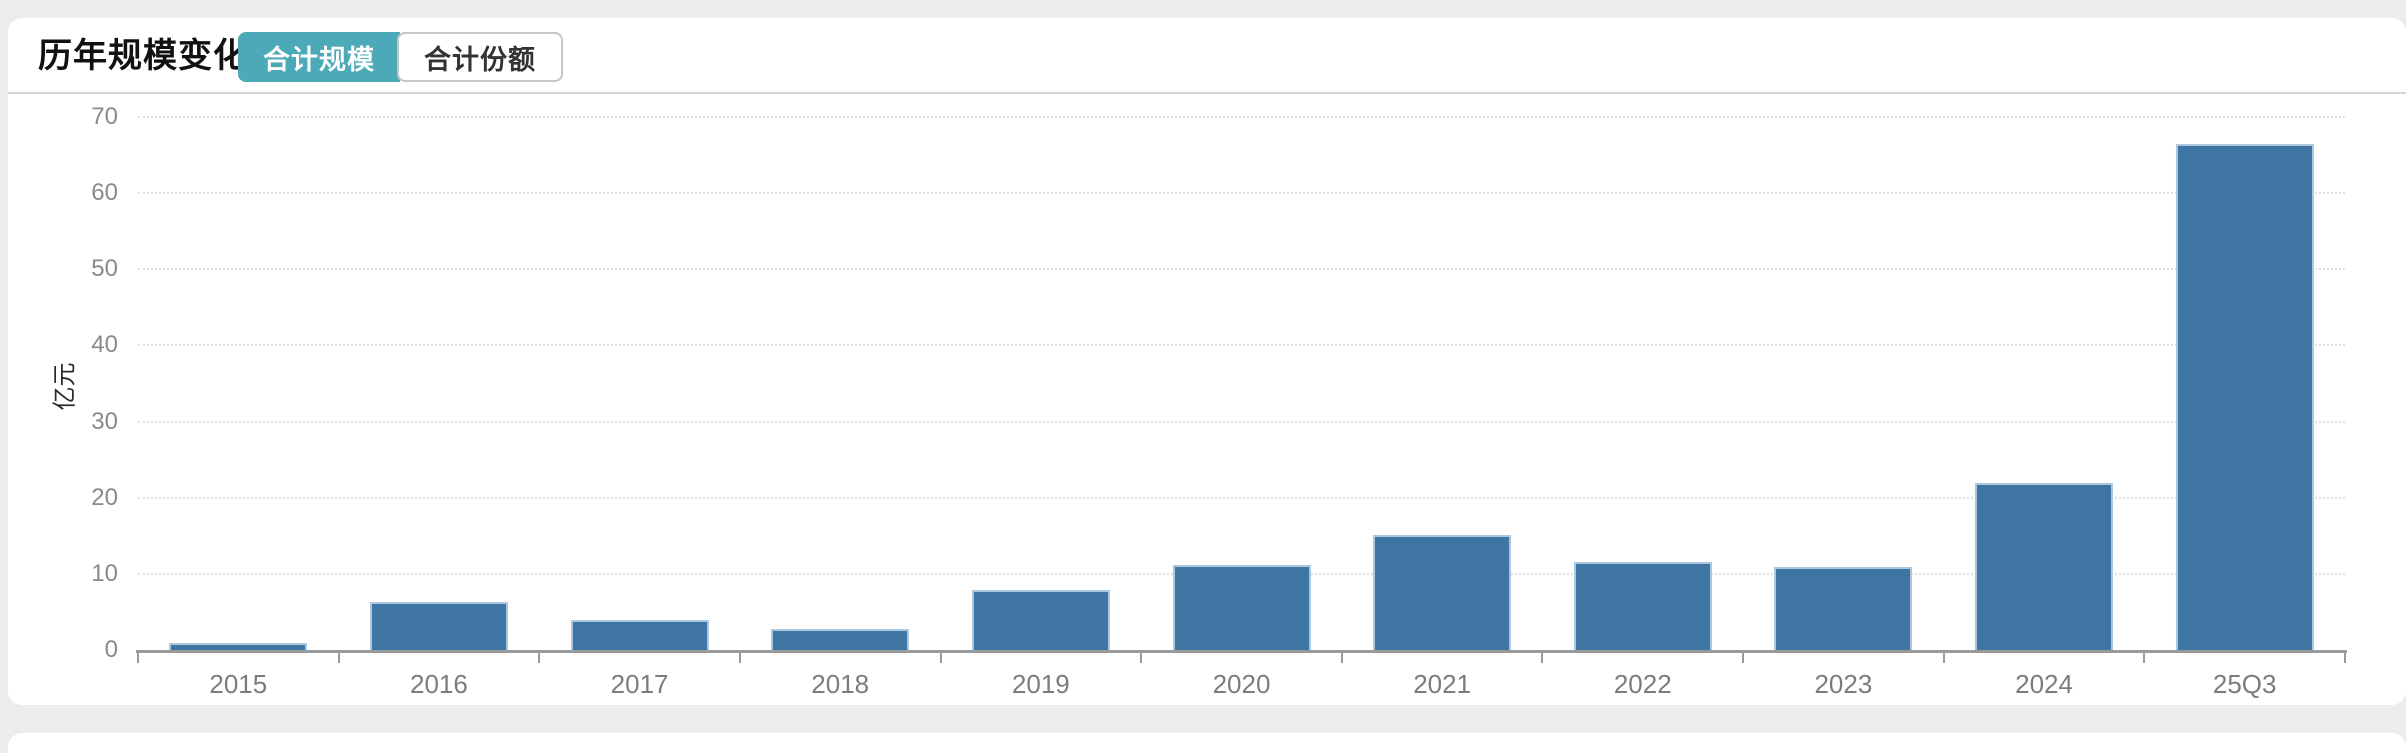 The width and height of the screenshot is (2406, 753). Describe the element at coordinates (1207, 743) in the screenshot. I see `next-card-top-edge` at that location.